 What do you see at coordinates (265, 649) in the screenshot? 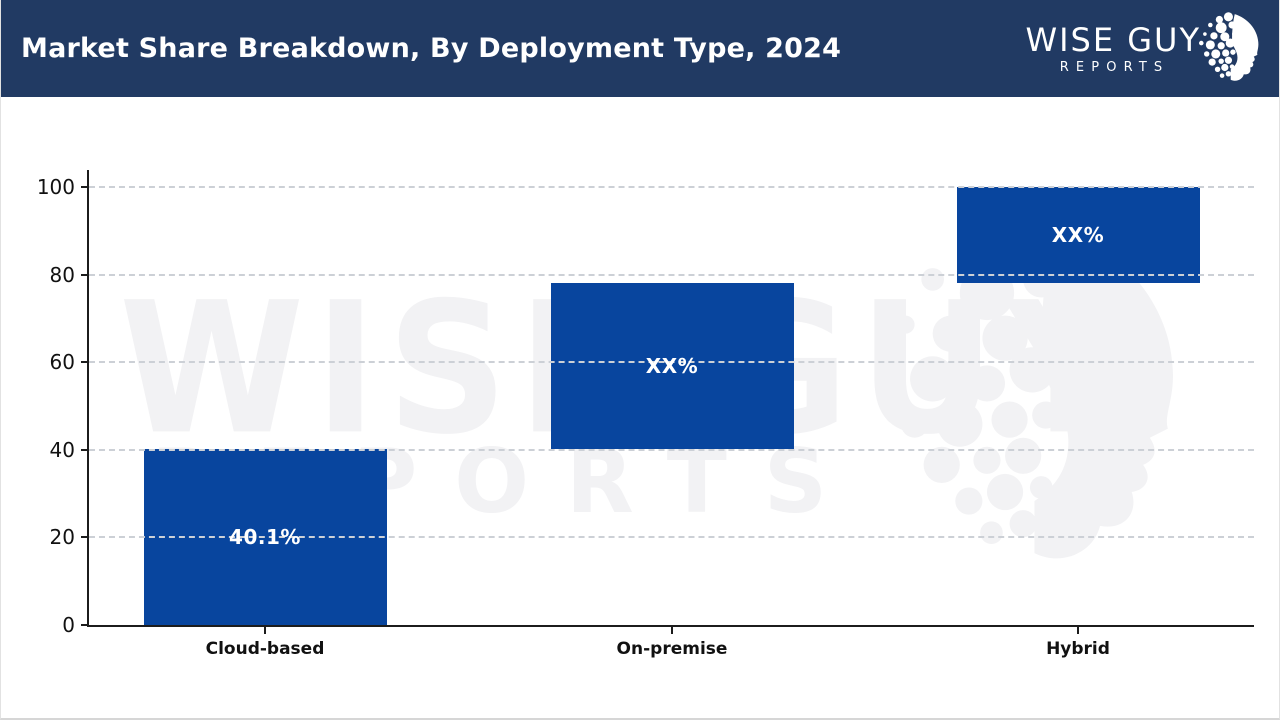
I see `x-category-label-cloud-based: Cloud-based` at bounding box center [265, 649].